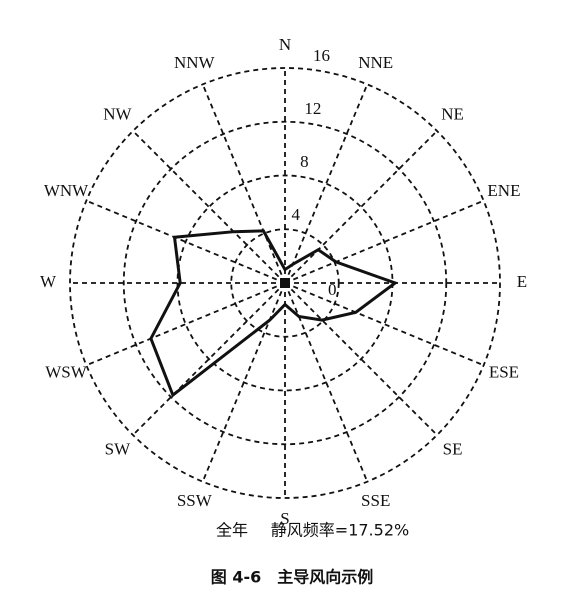 This screenshot has width=584, height=600. Describe the element at coordinates (296, 214) in the screenshot. I see `r-tick-label: 4` at that location.